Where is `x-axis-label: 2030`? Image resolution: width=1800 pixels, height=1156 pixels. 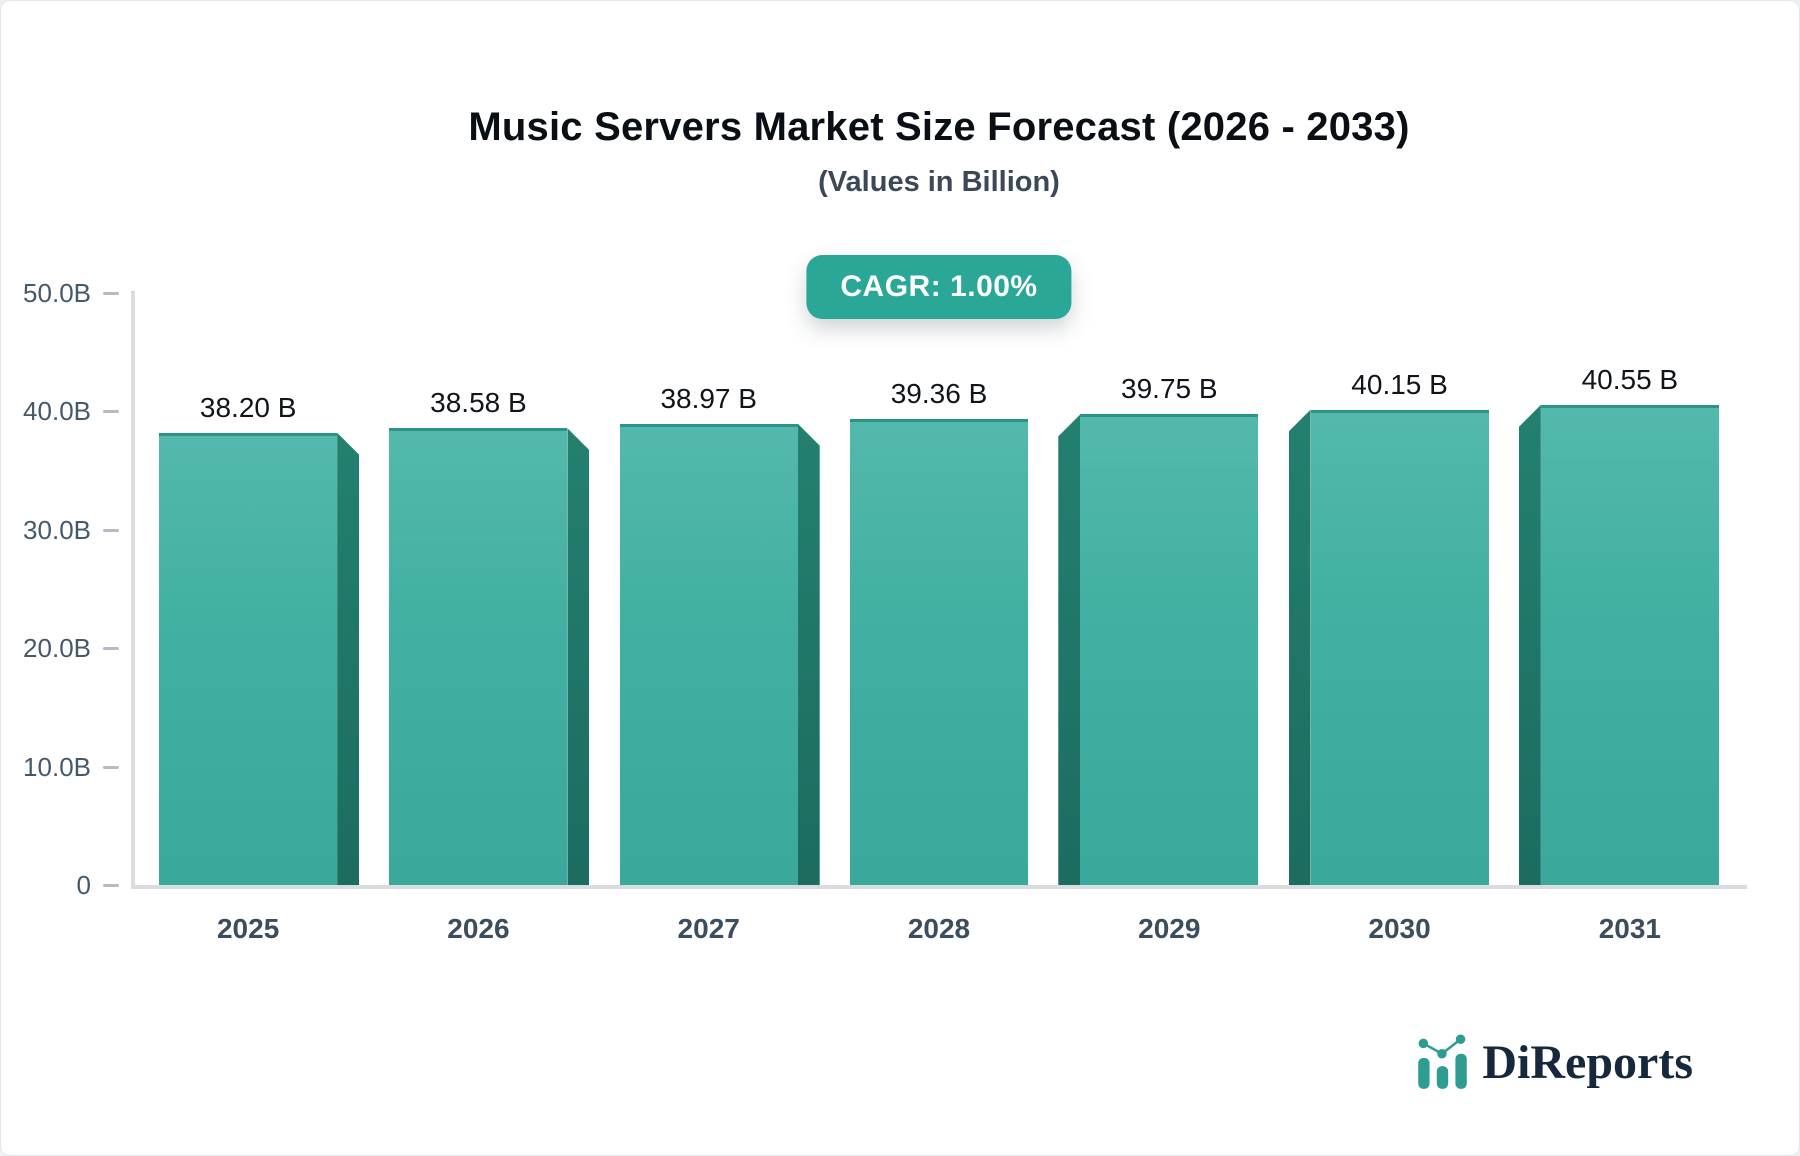
x-axis-label: 2030 is located at coordinates (1399, 928).